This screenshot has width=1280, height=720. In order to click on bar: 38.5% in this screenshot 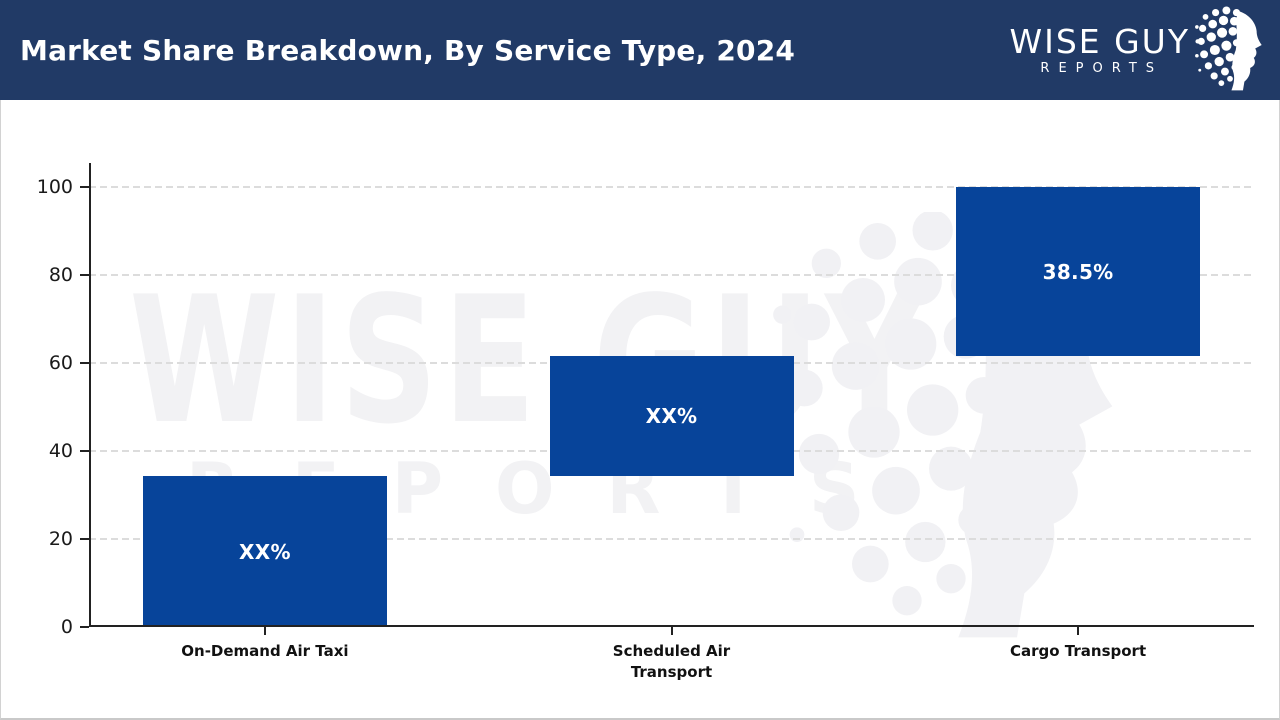, I will do `click(1078, 272)`.